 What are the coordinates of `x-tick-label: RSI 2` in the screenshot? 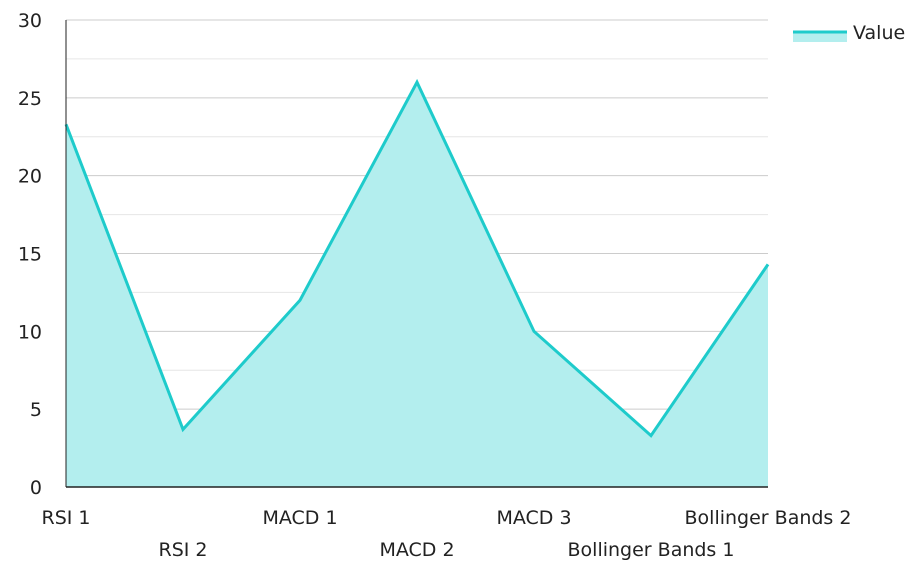 It's located at (183, 550).